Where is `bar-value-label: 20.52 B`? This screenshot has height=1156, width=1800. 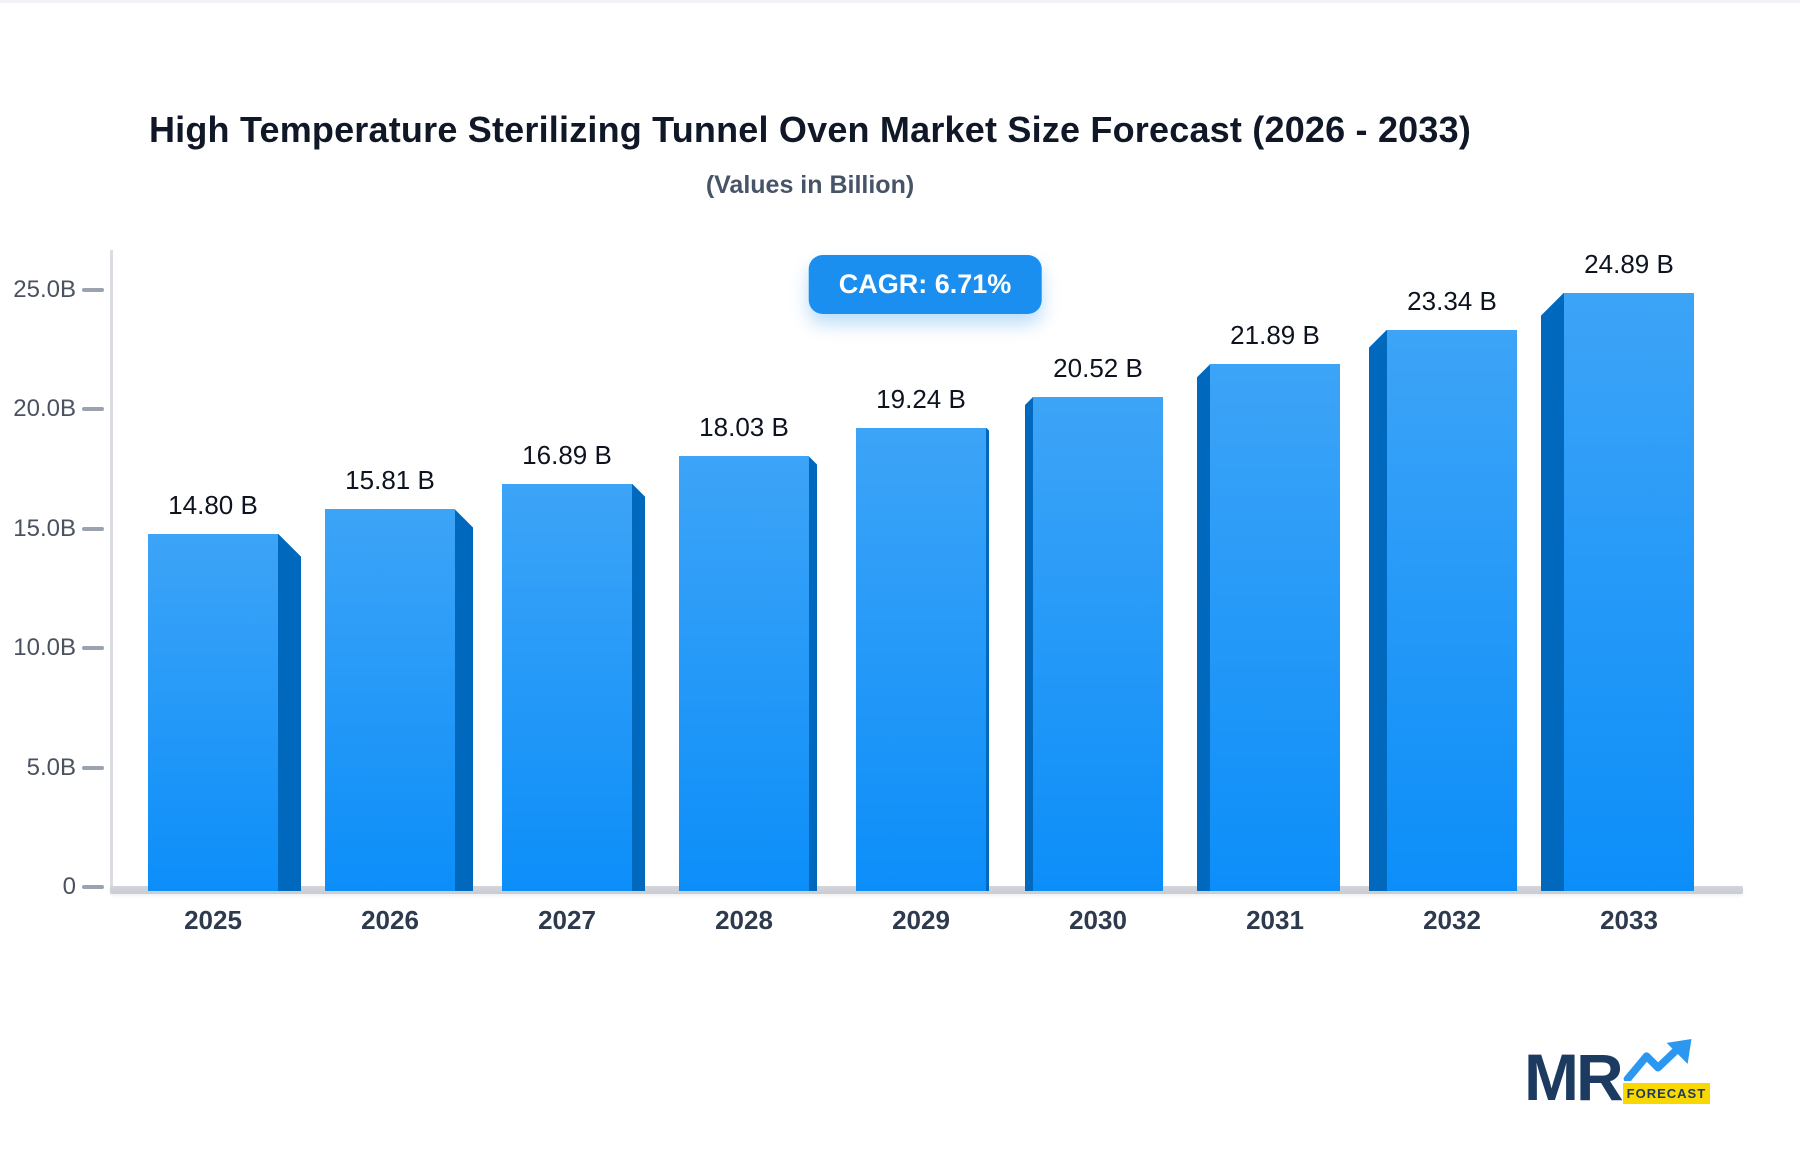
bar-value-label: 20.52 B is located at coordinates (1098, 367).